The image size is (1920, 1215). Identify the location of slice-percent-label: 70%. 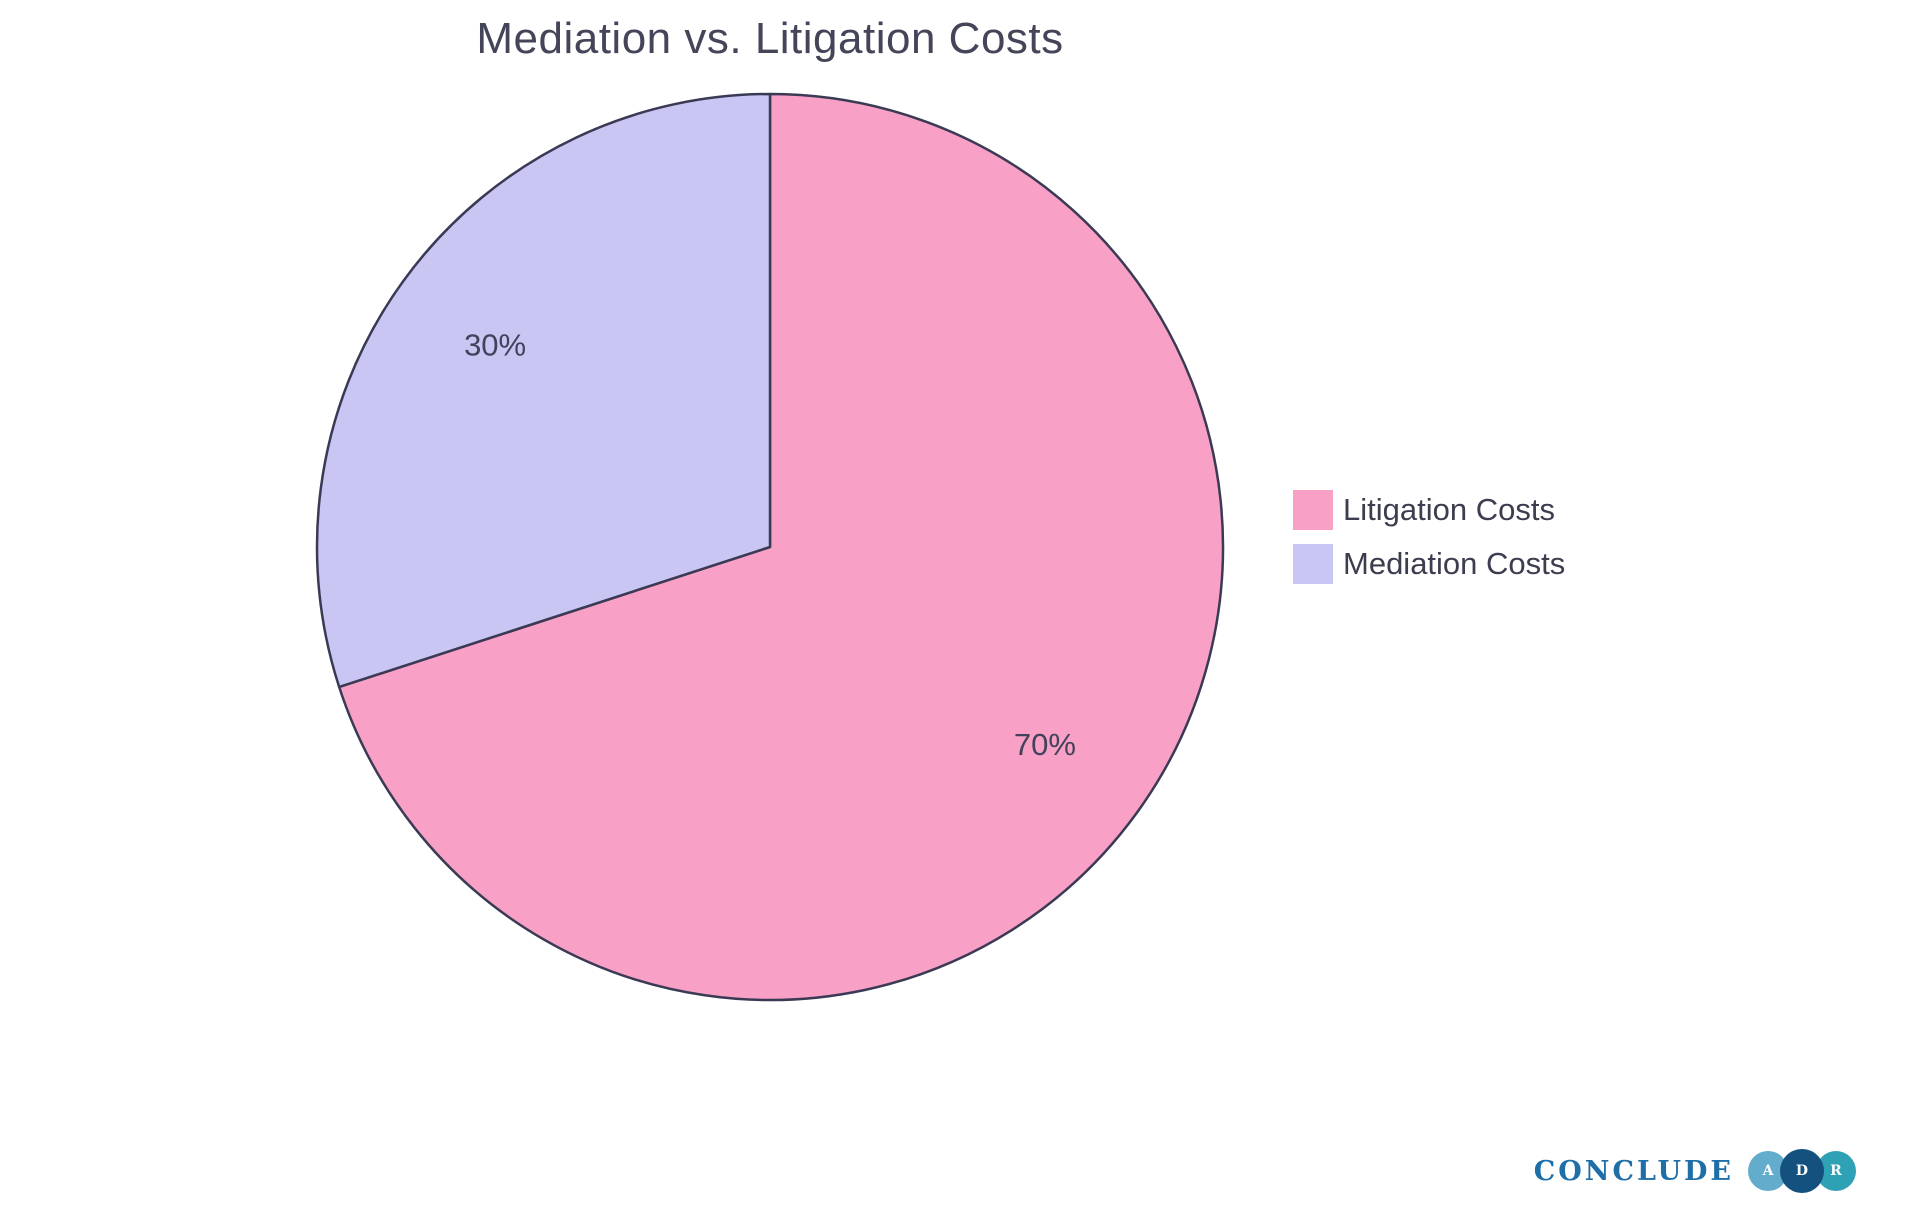
(1045, 744).